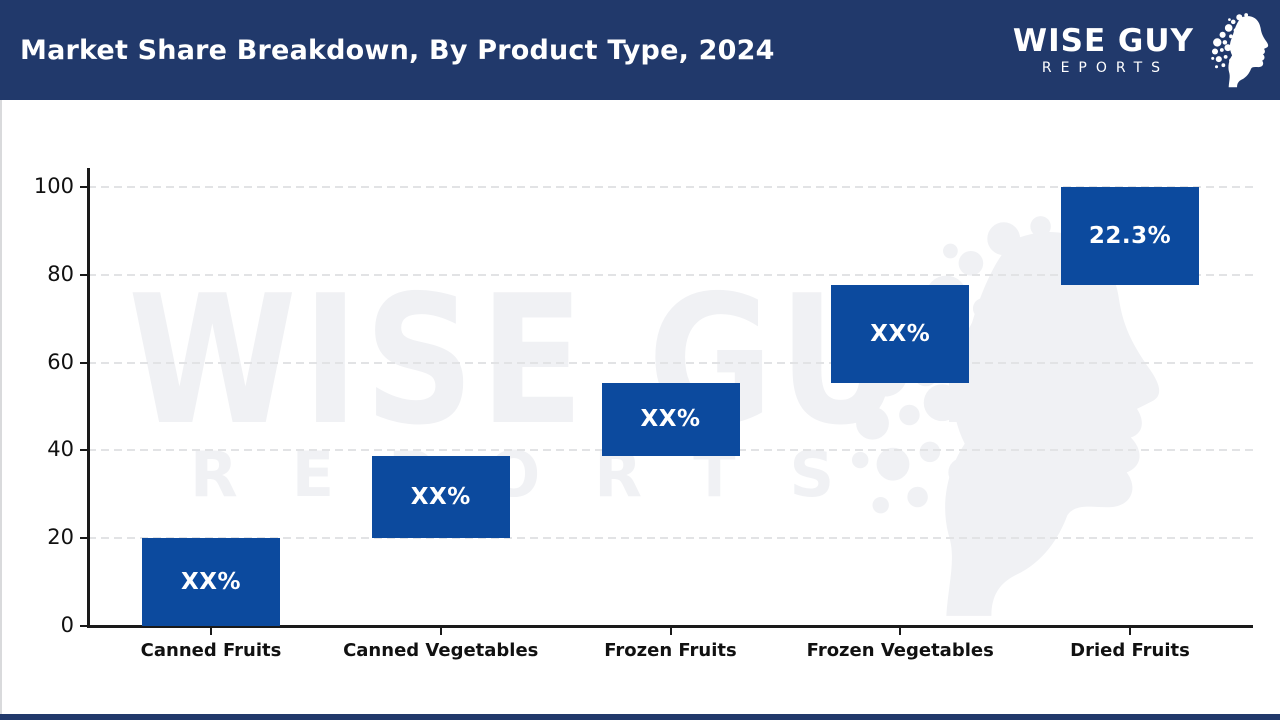 The width and height of the screenshot is (1280, 720). What do you see at coordinates (670, 650) in the screenshot?
I see `x-category-label: Frozen Fruits` at bounding box center [670, 650].